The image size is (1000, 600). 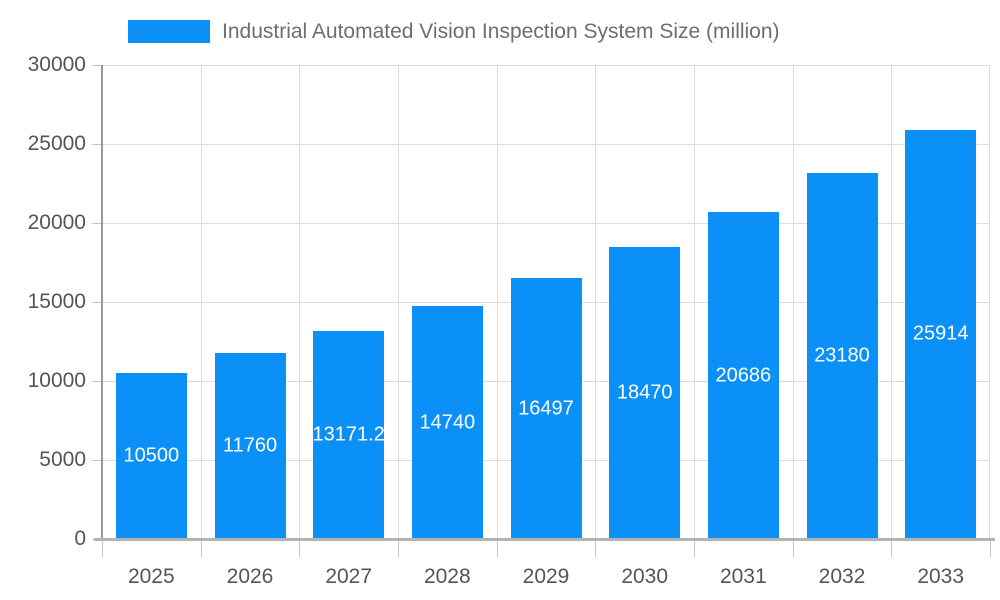 What do you see at coordinates (645, 576) in the screenshot?
I see `x-tick-label: 2030` at bounding box center [645, 576].